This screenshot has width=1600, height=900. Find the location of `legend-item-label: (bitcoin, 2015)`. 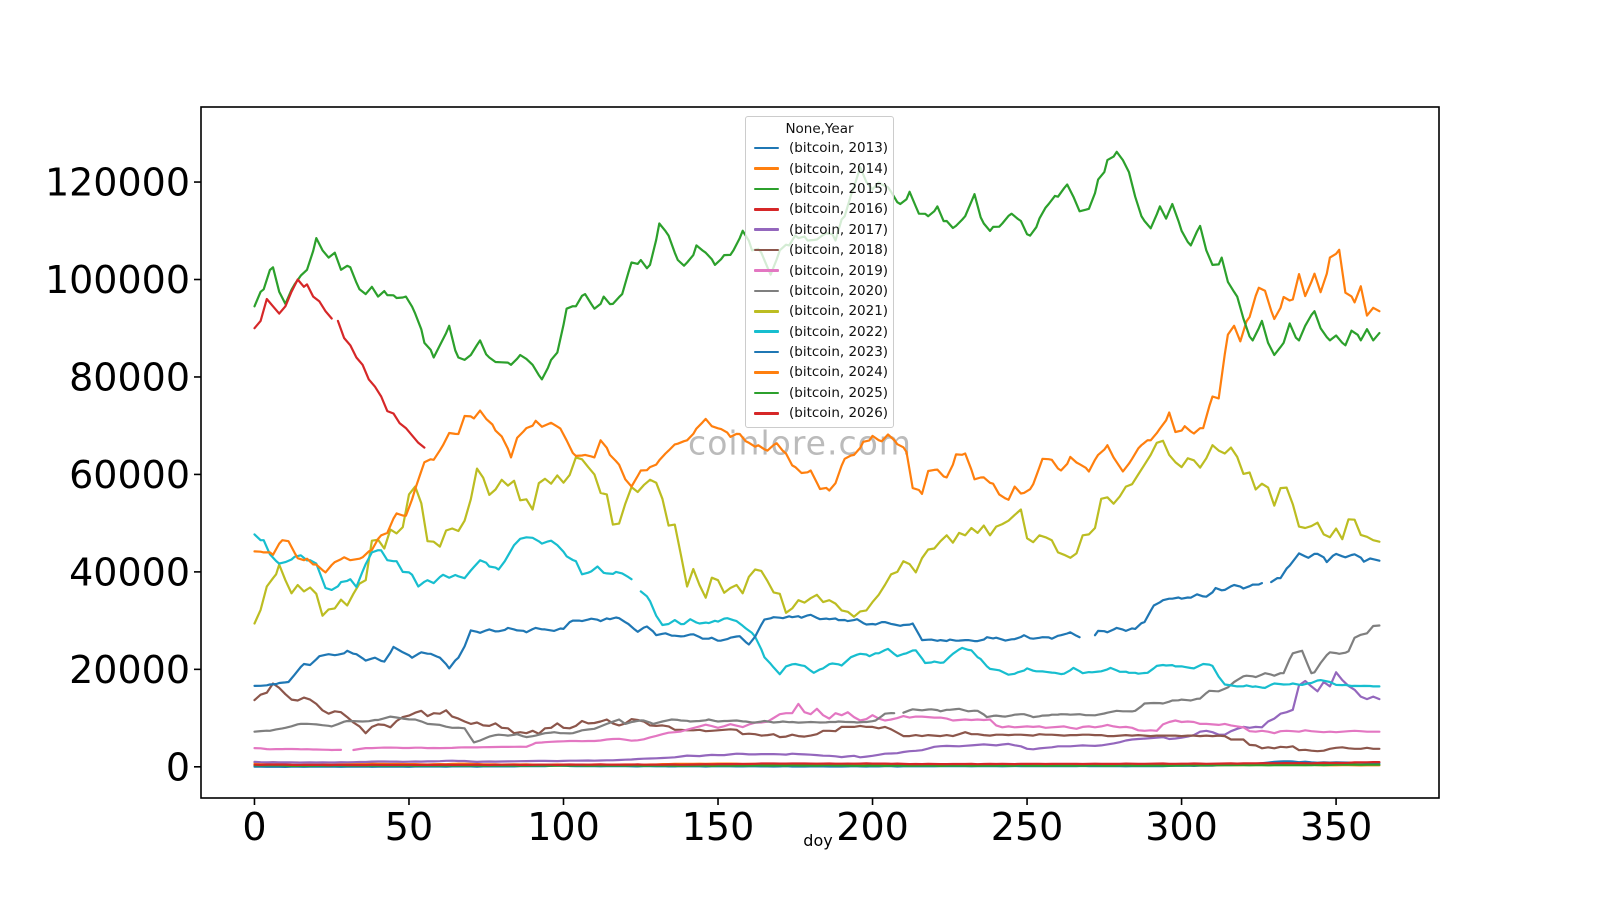

legend-item-label: (bitcoin, 2015) is located at coordinates (839, 188).